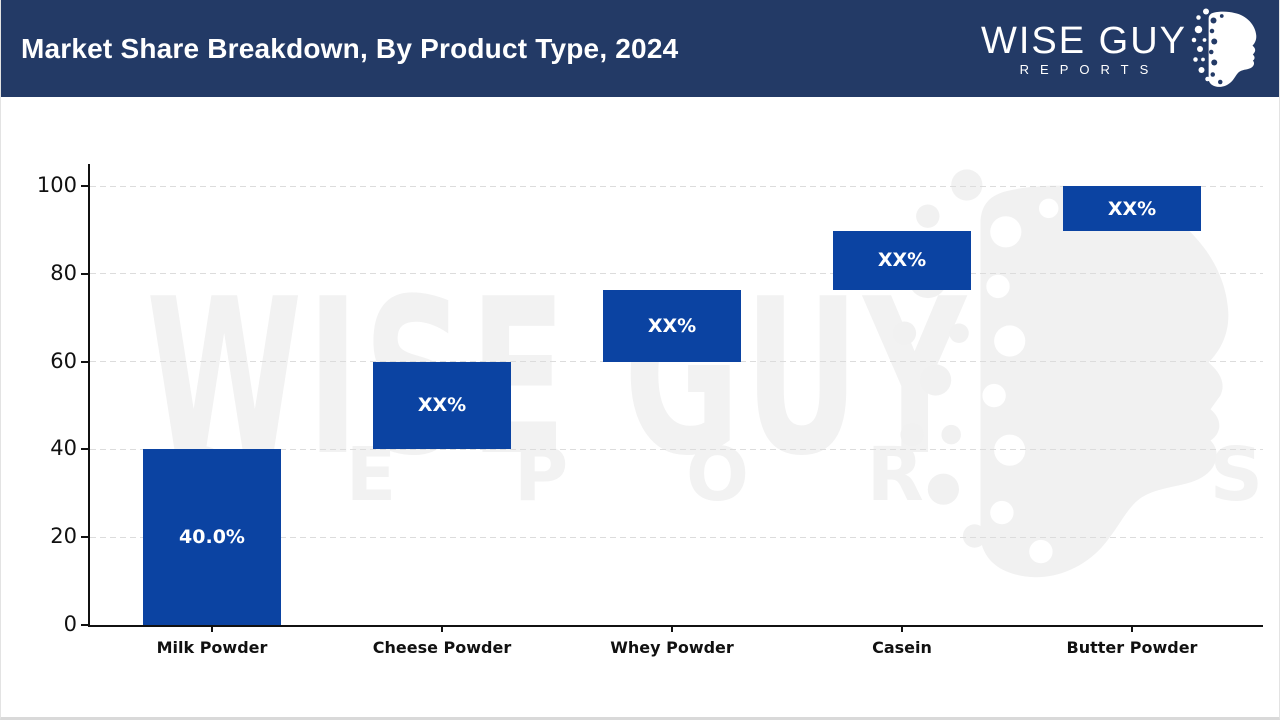  What do you see at coordinates (63, 360) in the screenshot?
I see `y-axis-tick-label: 60` at bounding box center [63, 360].